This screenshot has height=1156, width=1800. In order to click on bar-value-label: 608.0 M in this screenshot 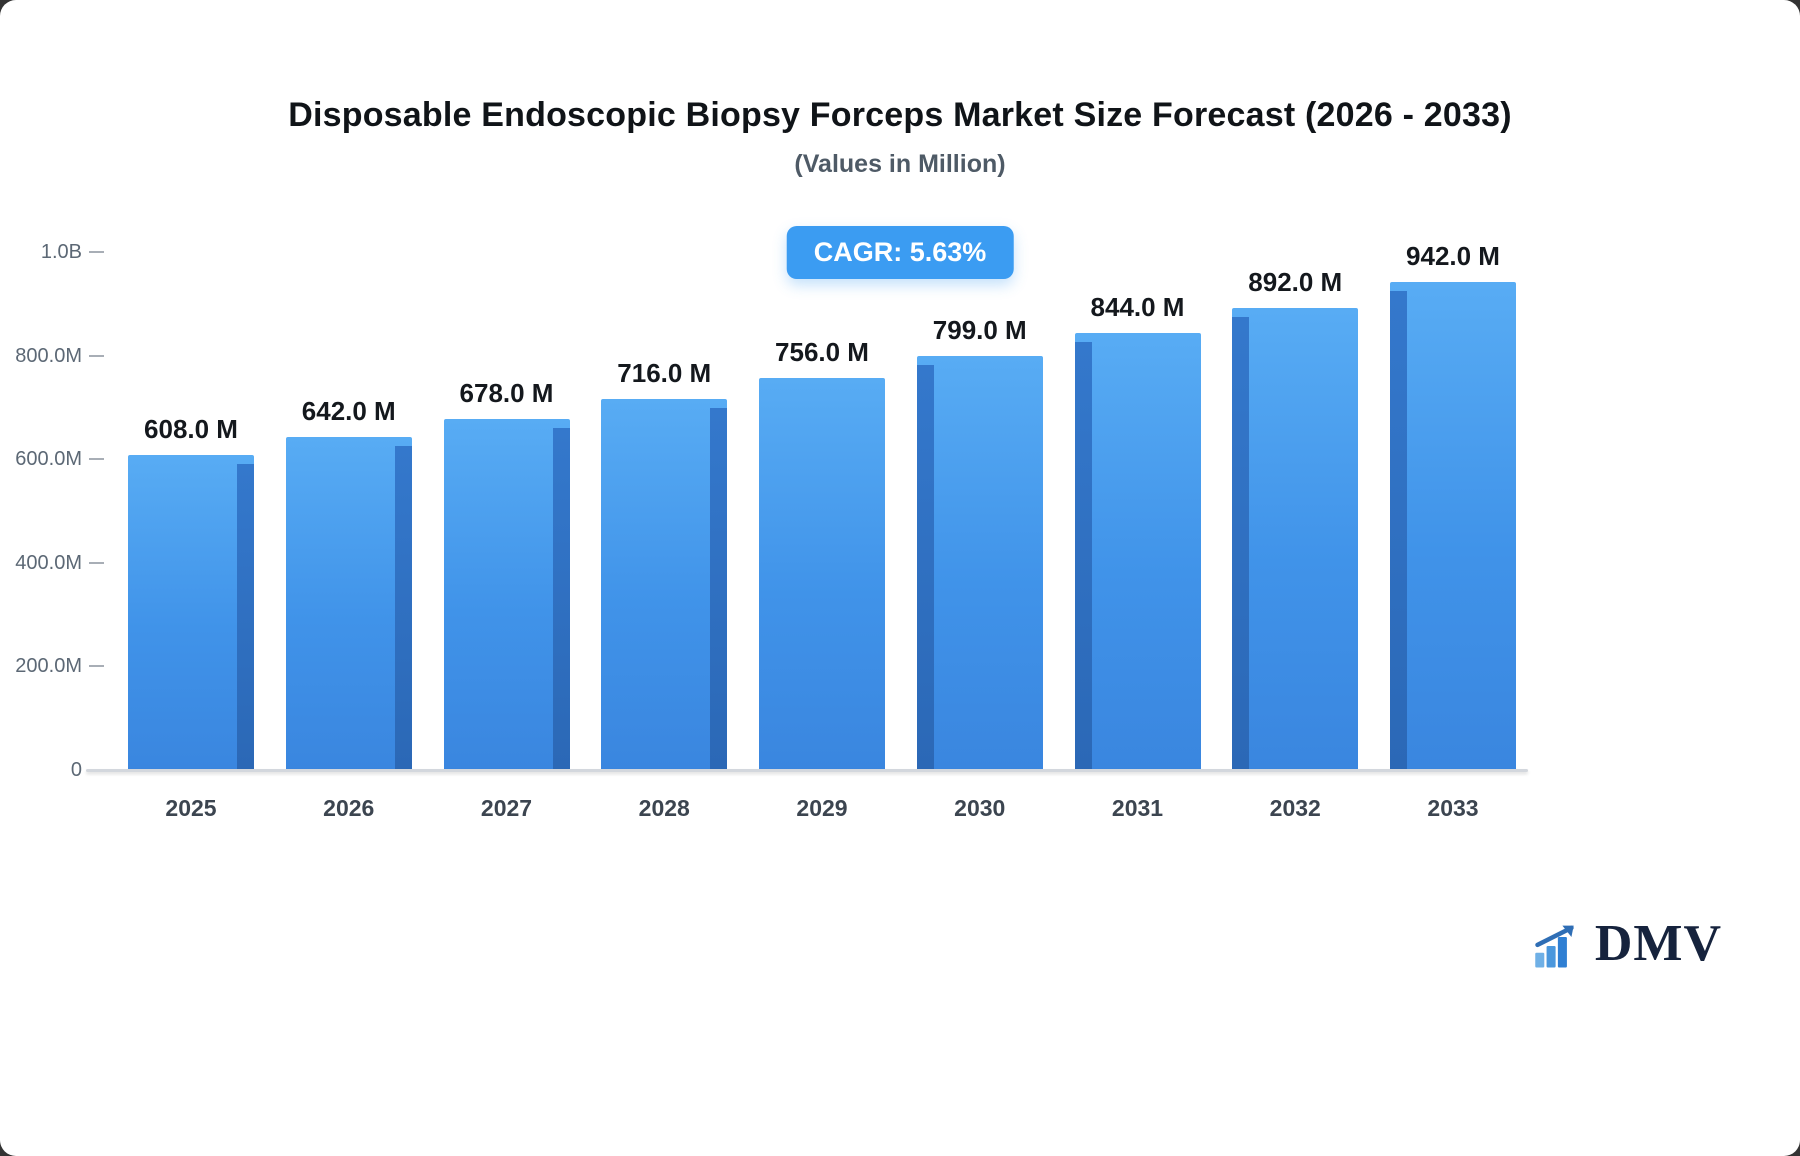, I will do `click(191, 429)`.